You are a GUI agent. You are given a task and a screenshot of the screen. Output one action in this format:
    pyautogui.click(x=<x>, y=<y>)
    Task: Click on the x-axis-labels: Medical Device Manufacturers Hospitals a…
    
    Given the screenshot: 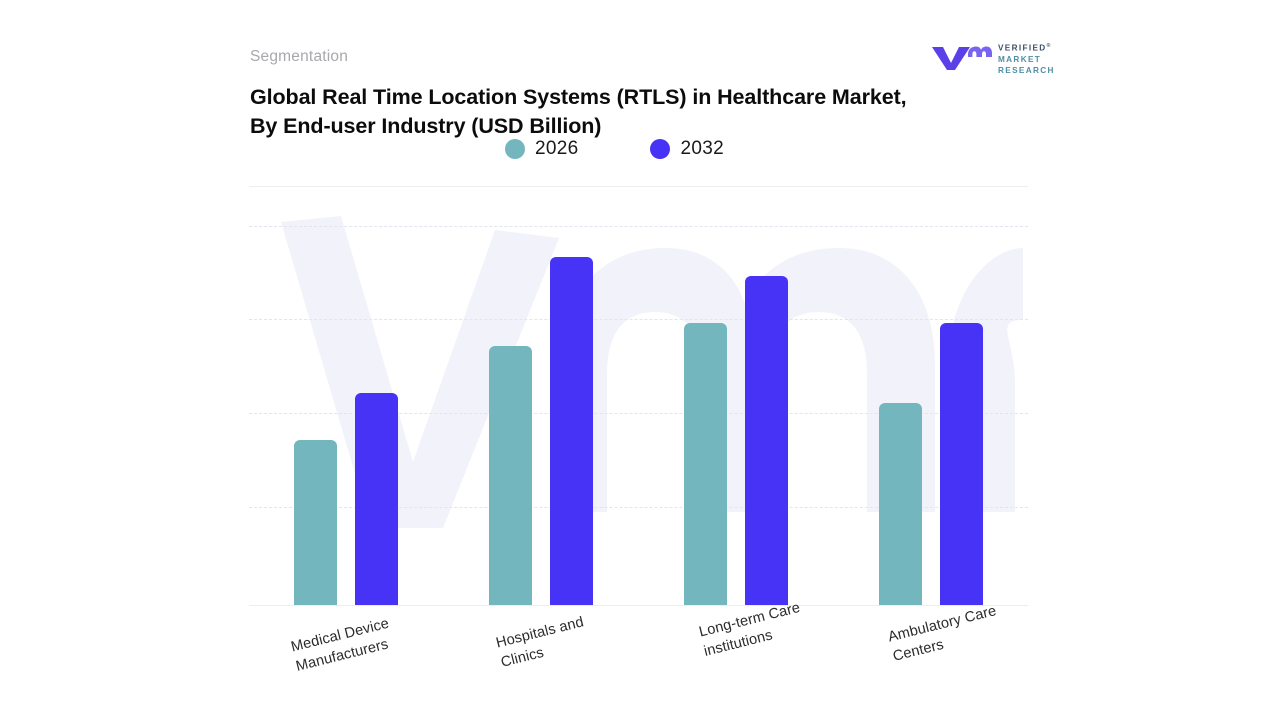 What is the action you would take?
    pyautogui.click(x=638, y=658)
    